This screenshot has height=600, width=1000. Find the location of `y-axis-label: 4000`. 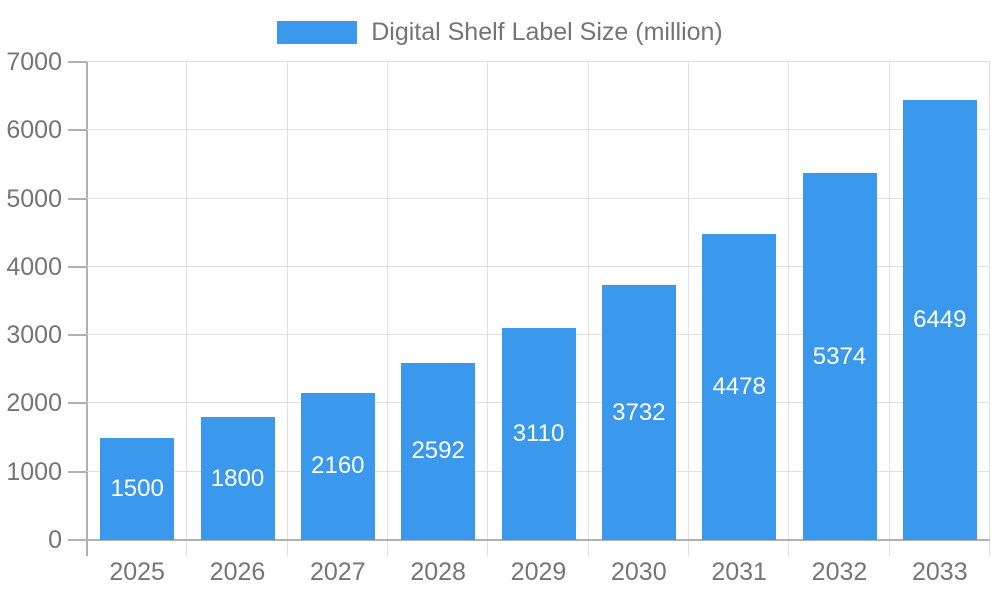

y-axis-label: 4000 is located at coordinates (34, 266).